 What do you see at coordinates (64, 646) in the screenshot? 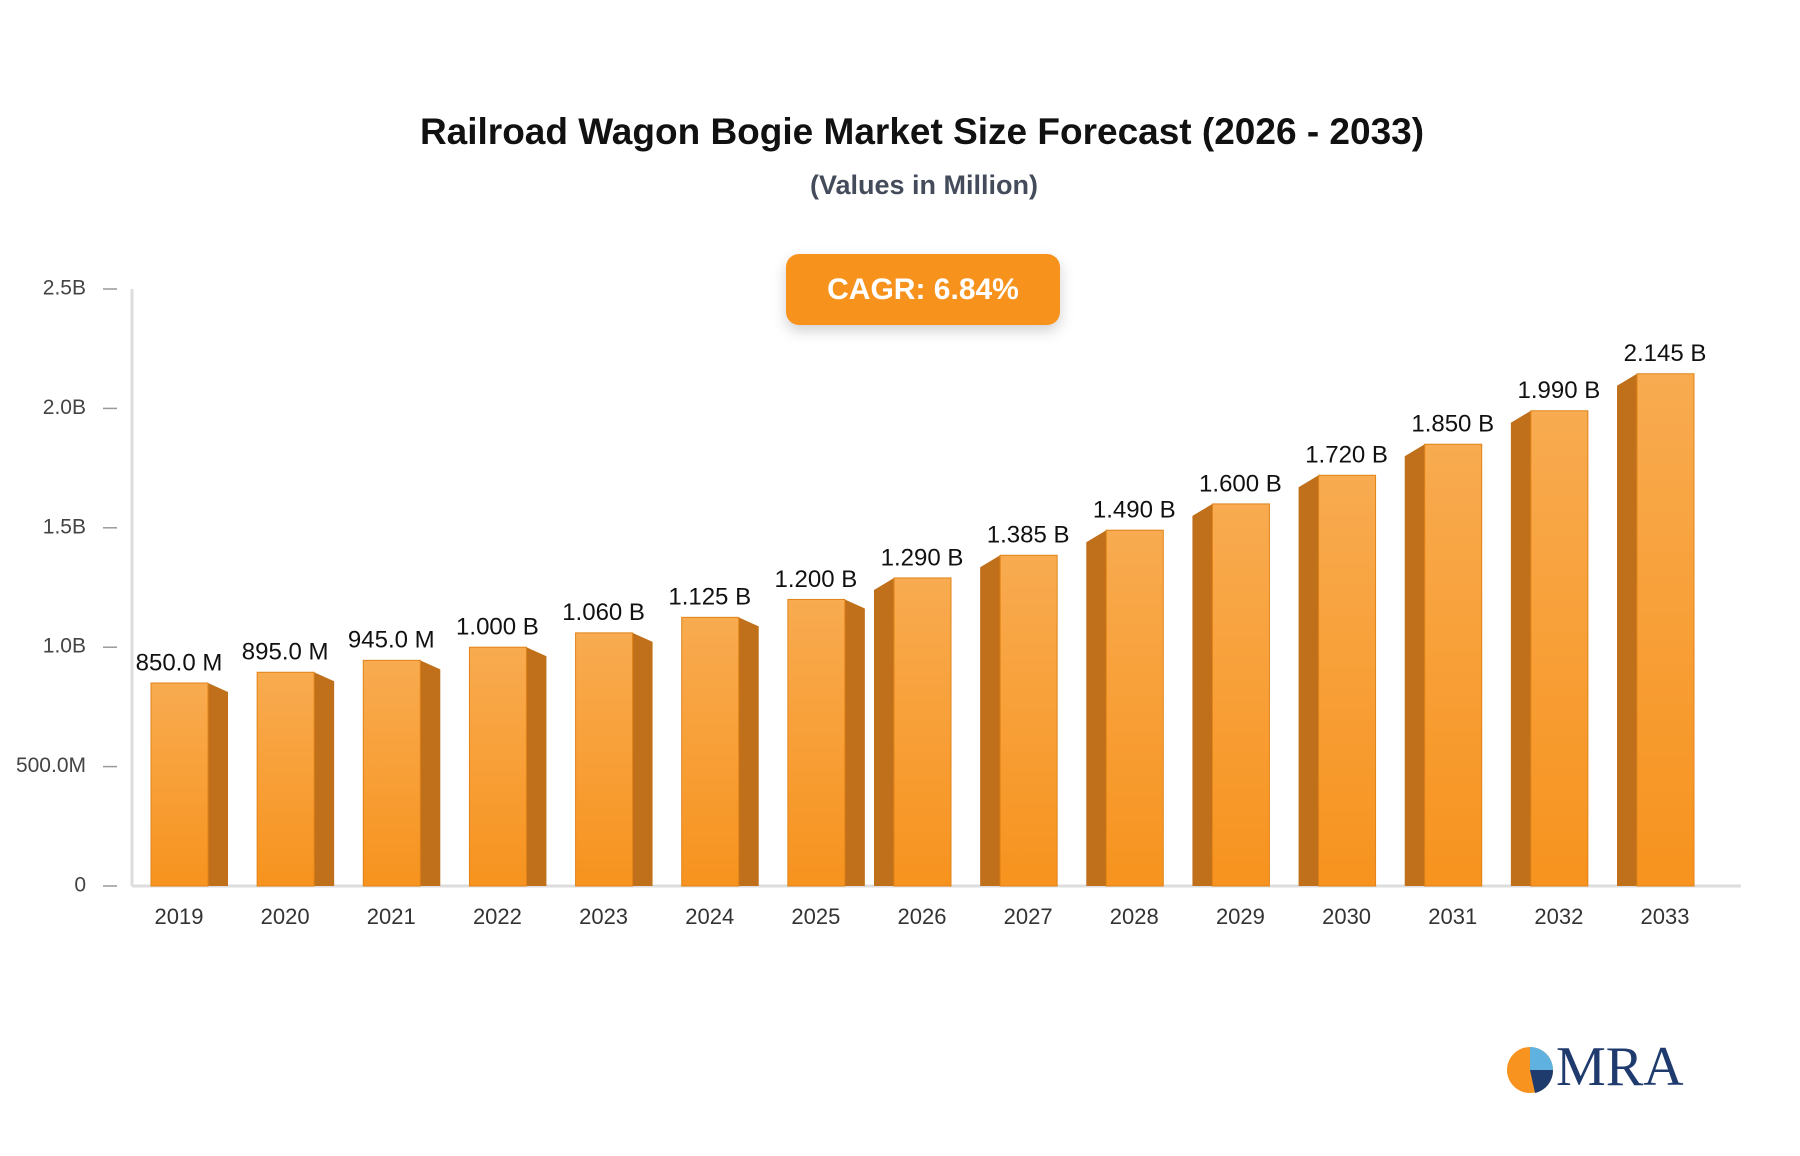
I see `y-tick-label: 1.0B` at bounding box center [64, 646].